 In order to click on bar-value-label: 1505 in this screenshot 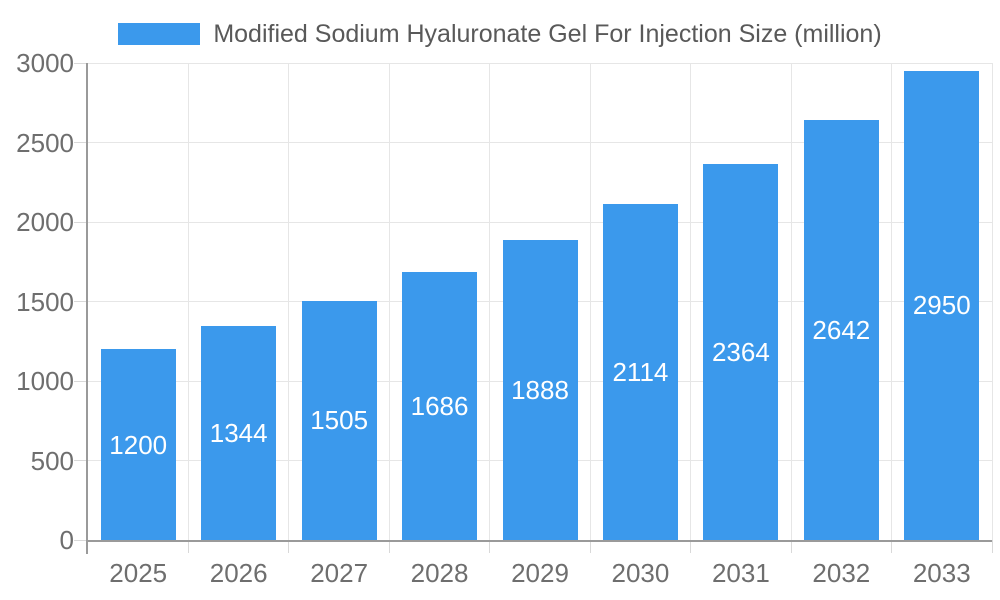, I will do `click(339, 420)`.